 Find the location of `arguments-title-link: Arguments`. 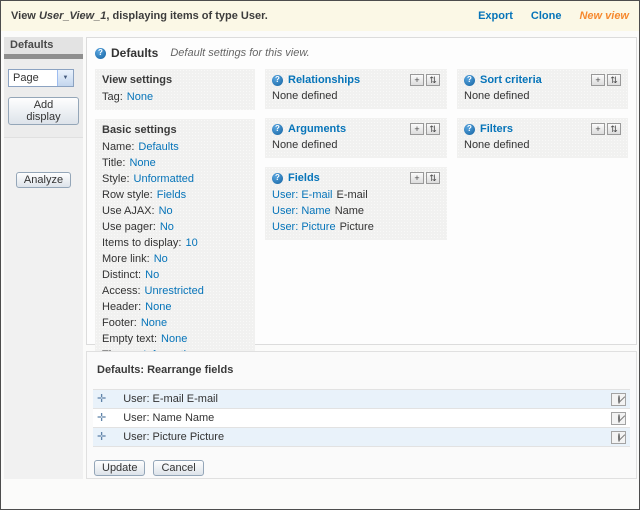

arguments-title-link: Arguments is located at coordinates (317, 129).